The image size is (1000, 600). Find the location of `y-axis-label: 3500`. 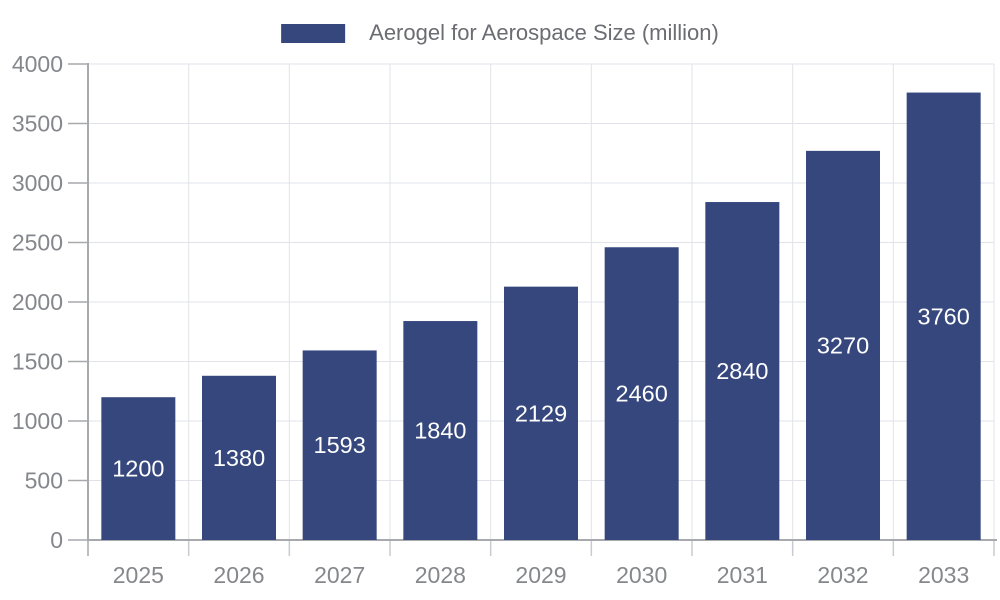

y-axis-label: 3500 is located at coordinates (37, 124).